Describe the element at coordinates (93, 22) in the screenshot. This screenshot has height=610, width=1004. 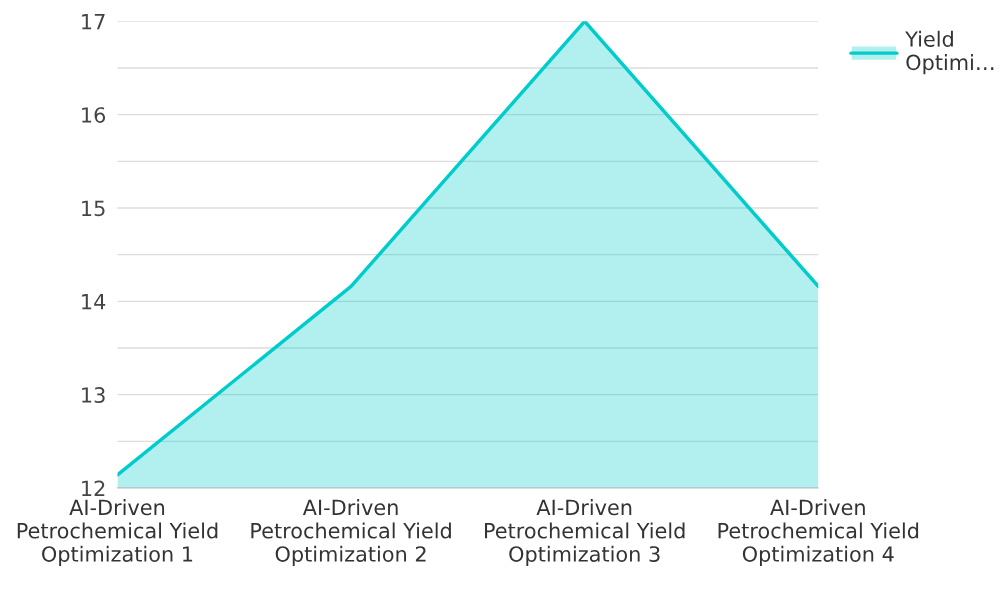
I see `y-tick-label: 17` at that location.